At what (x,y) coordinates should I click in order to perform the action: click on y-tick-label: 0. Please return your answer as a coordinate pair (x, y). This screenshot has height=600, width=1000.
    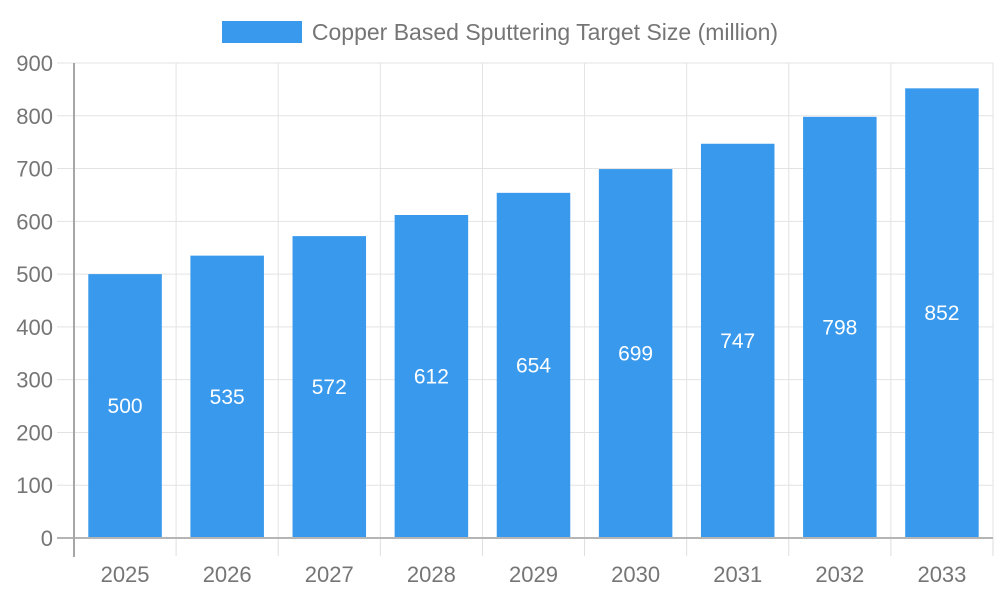
    Looking at the image, I should click on (47, 538).